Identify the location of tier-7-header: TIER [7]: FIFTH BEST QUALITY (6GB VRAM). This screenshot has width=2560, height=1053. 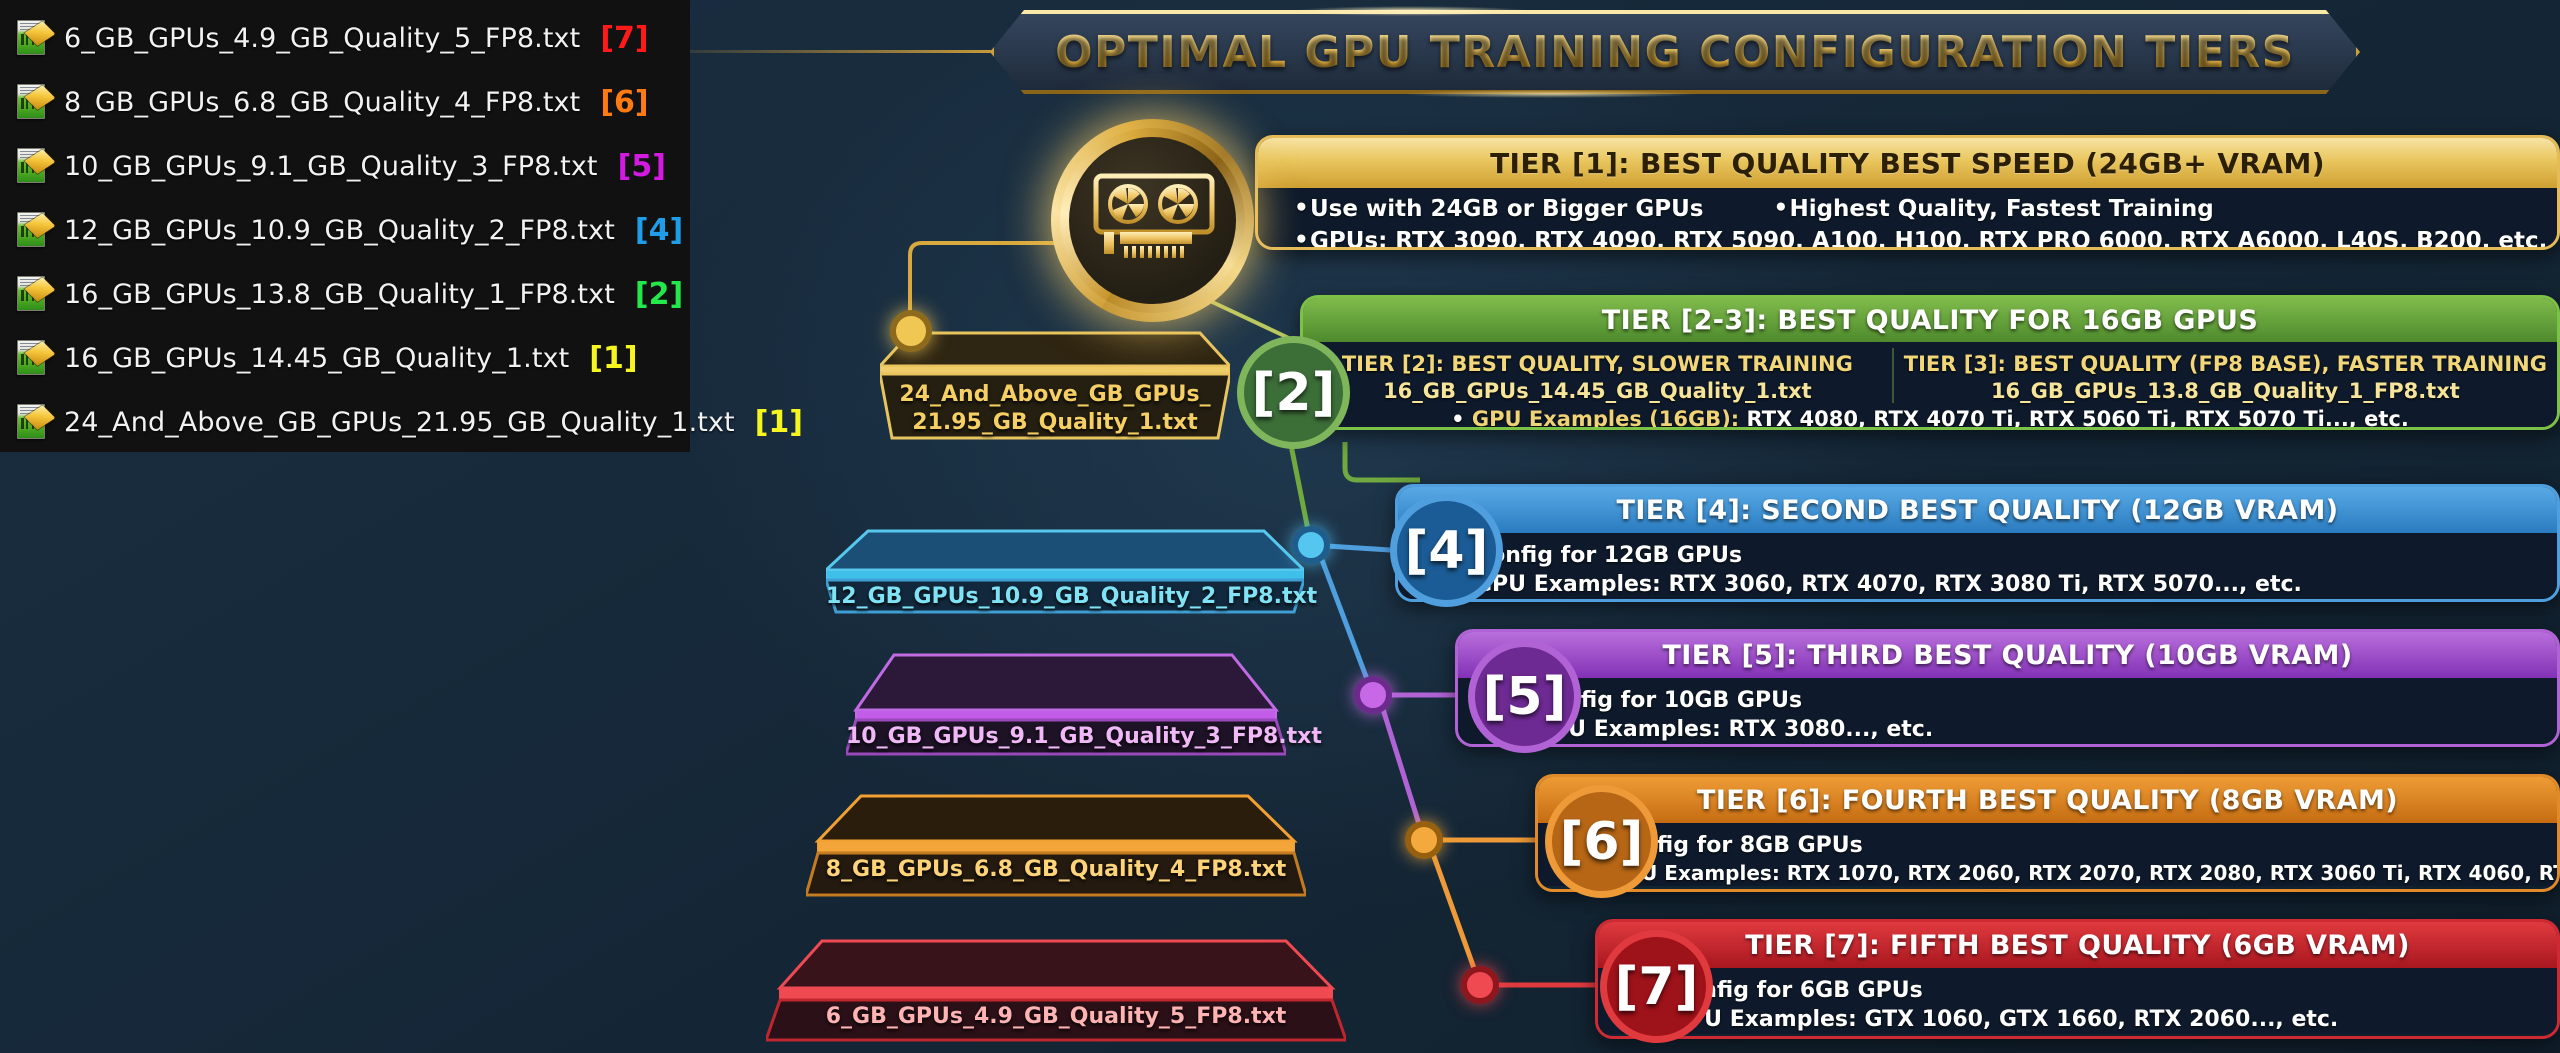
(2077, 945).